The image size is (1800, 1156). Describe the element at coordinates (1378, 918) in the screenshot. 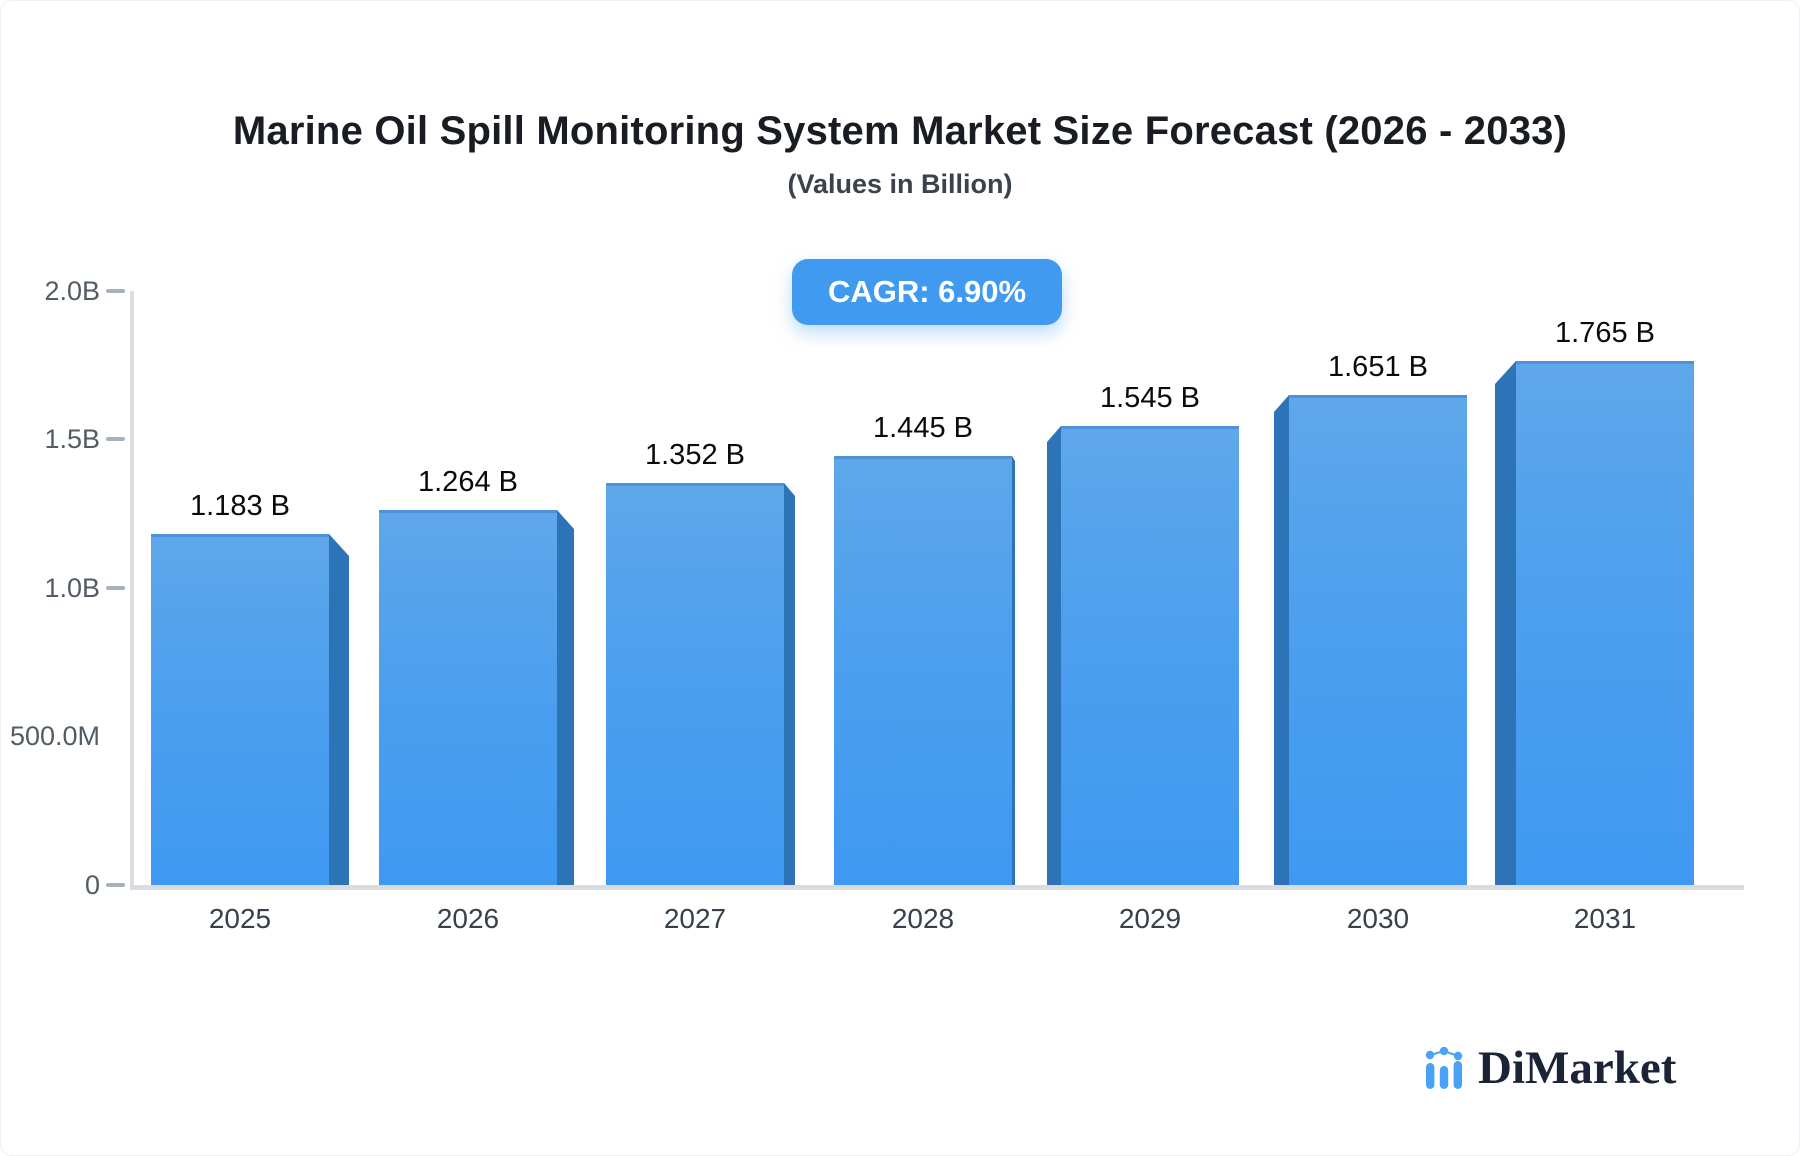

I see `x-axis-label: 2030` at that location.